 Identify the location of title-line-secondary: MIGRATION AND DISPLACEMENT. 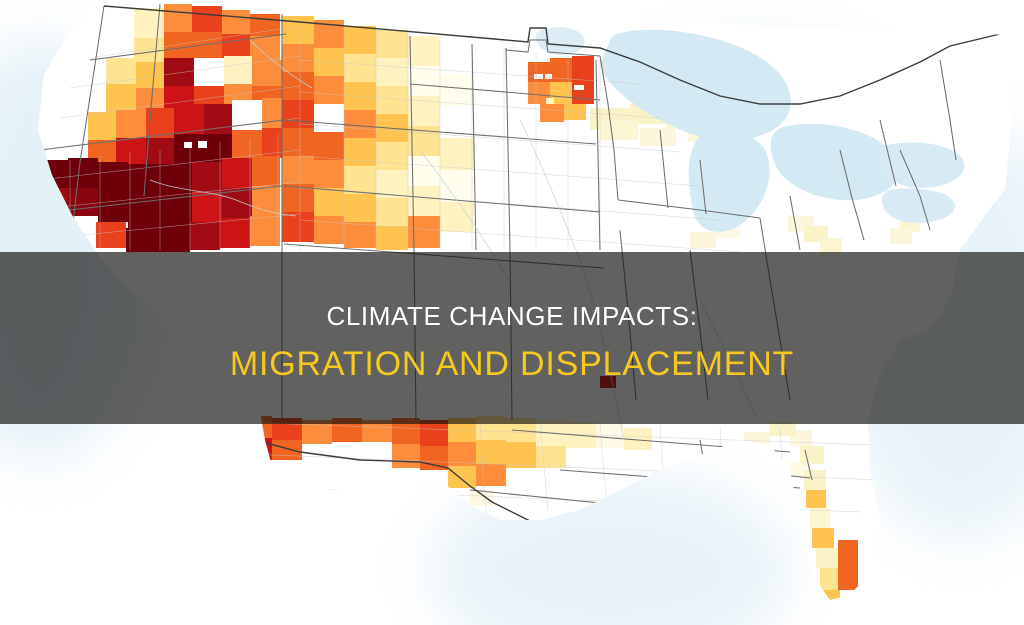
(512, 363).